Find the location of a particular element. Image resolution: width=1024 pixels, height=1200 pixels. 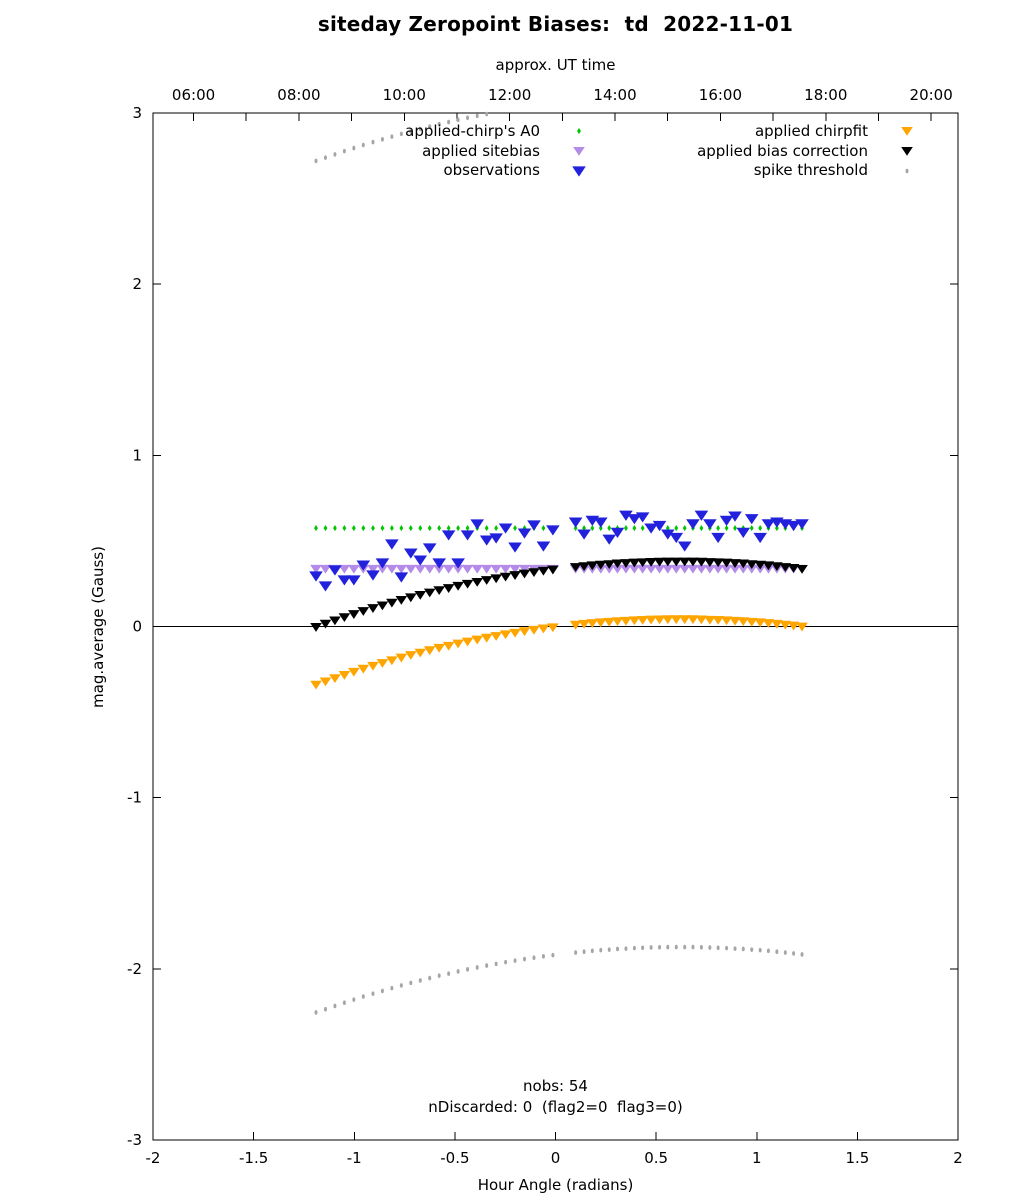

svg-text: 0.5 is located at coordinates (656, 1158).